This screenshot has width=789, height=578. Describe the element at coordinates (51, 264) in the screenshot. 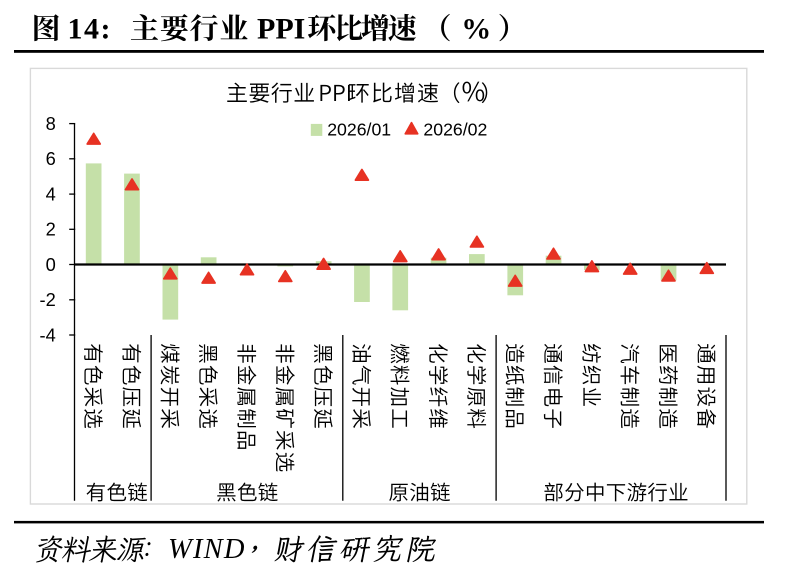

I see `svg-text: 0` at that location.